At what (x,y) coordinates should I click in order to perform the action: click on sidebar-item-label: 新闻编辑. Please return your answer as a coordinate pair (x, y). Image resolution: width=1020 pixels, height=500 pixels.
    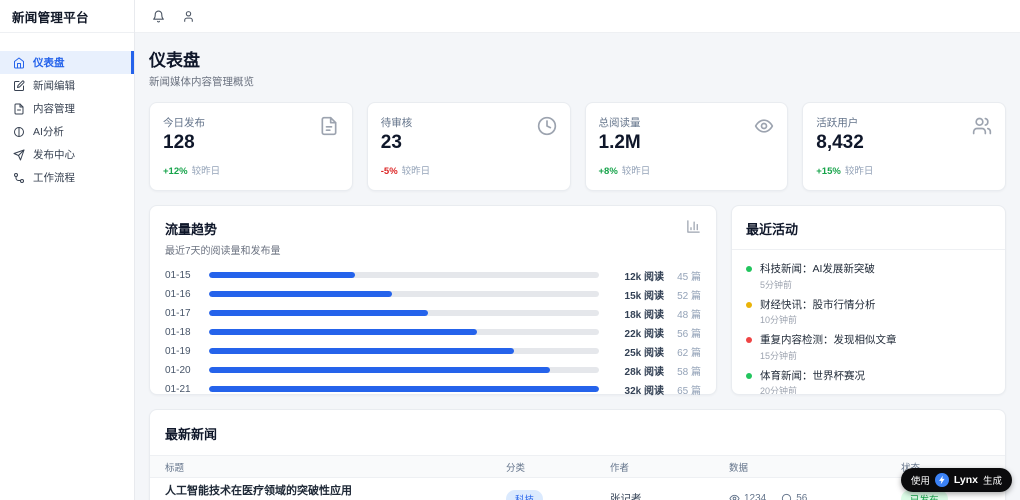
    Looking at the image, I should click on (54, 86).